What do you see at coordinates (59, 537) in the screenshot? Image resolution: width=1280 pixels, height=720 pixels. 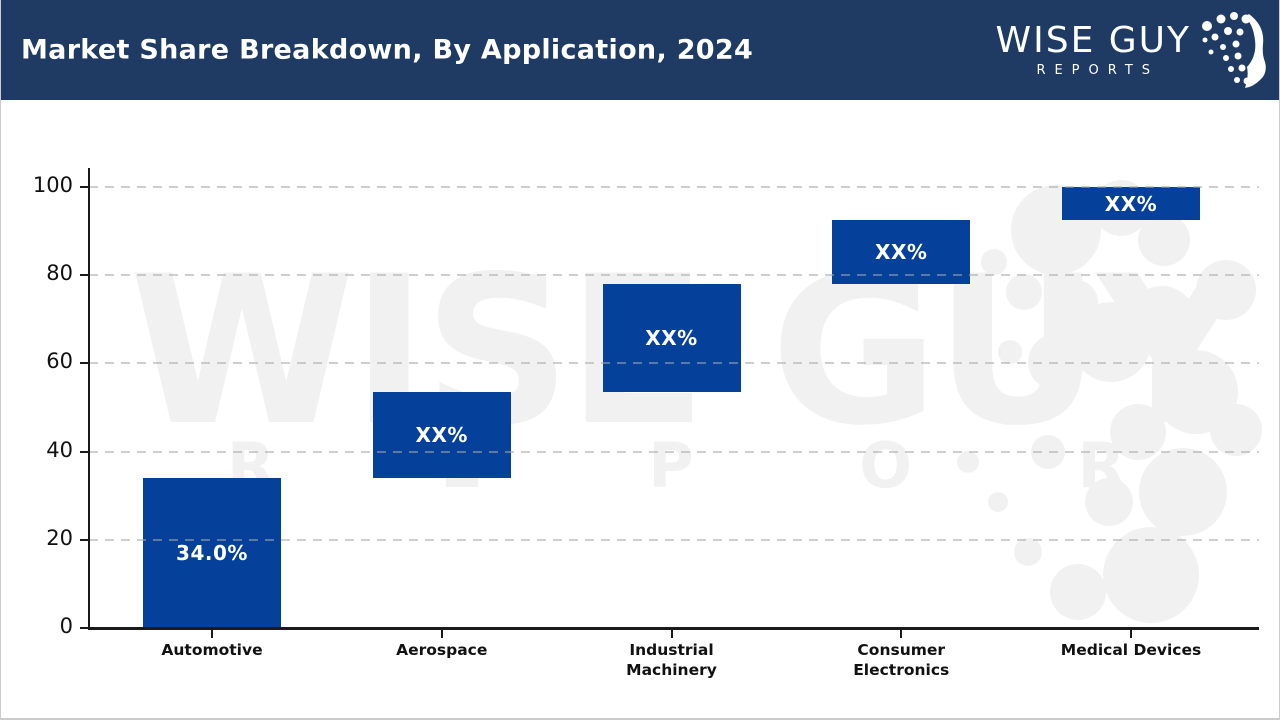 I see `y-tick-label: 20` at bounding box center [59, 537].